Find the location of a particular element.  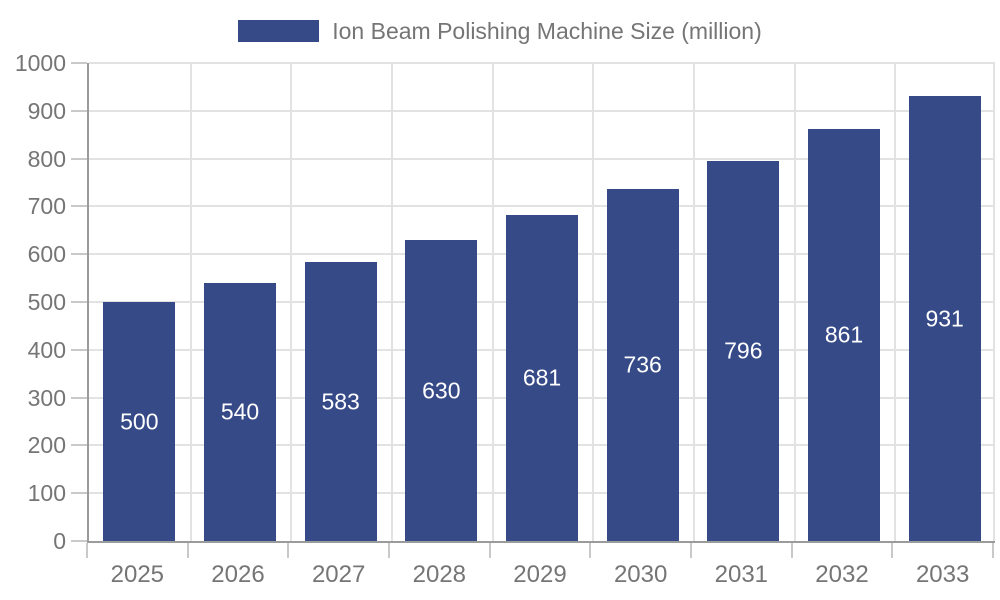

bar-2030: 736 is located at coordinates (642, 365).